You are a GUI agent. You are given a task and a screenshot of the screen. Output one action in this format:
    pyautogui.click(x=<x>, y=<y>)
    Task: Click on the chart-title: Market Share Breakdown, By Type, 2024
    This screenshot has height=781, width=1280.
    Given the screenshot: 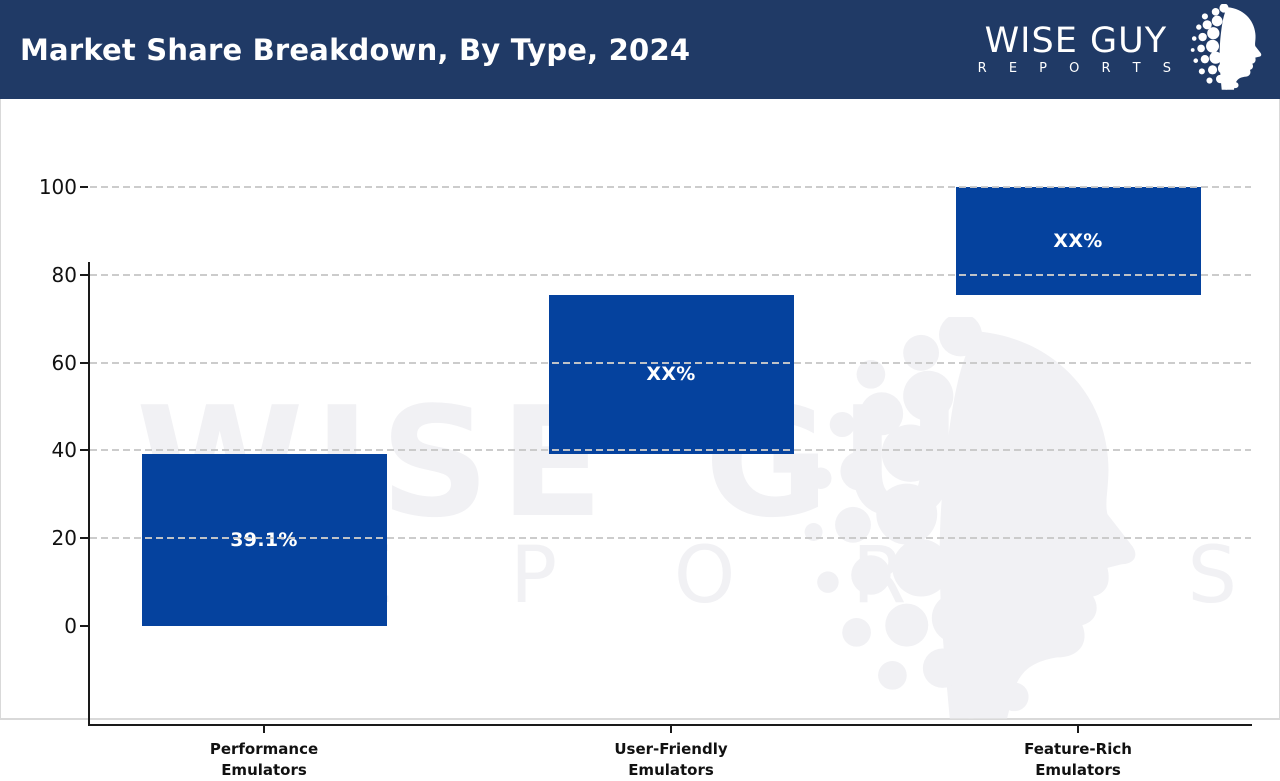 What is the action you would take?
    pyautogui.click(x=355, y=49)
    